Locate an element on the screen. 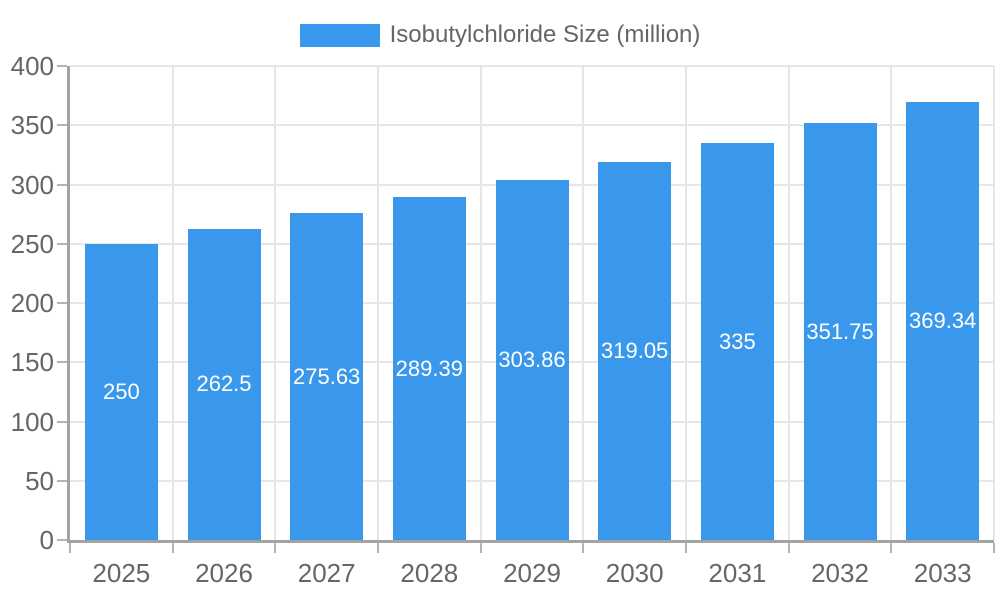  y-axis-line is located at coordinates (68, 304).